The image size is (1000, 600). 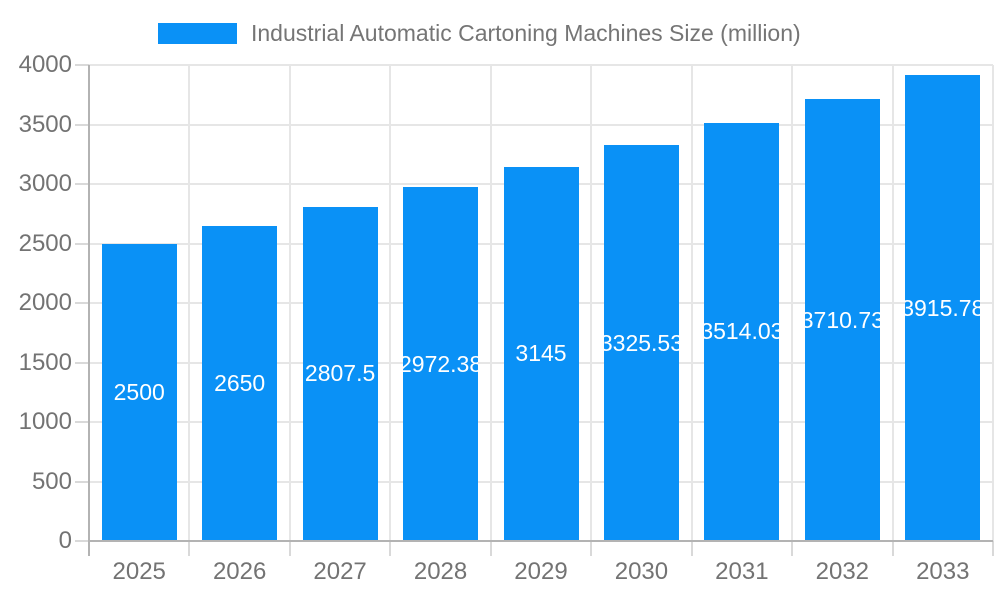 What do you see at coordinates (139, 571) in the screenshot?
I see `x-tick-label: 2025` at bounding box center [139, 571].